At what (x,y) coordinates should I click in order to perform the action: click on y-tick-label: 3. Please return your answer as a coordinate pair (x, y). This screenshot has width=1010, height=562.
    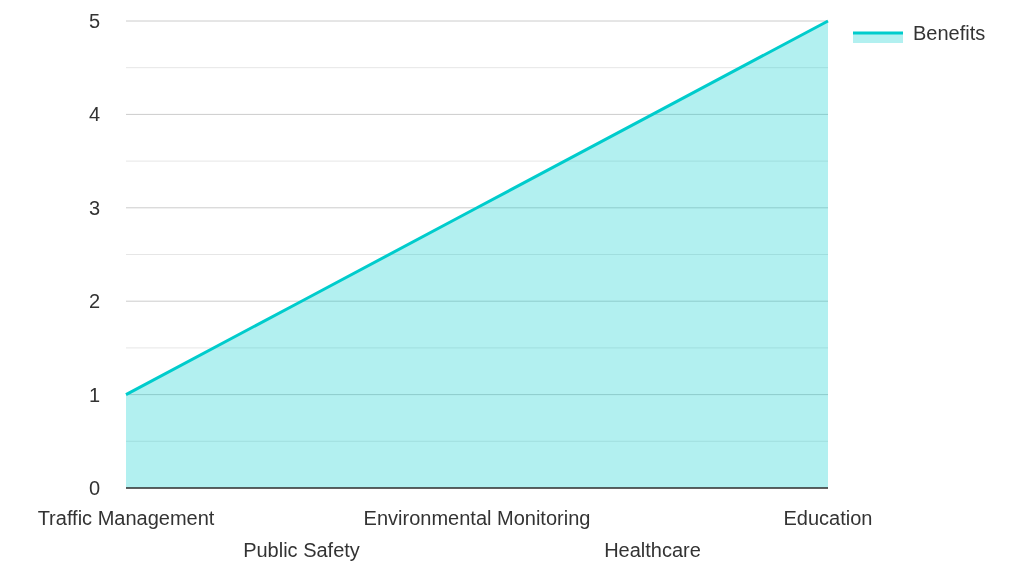
    Looking at the image, I should click on (94, 207).